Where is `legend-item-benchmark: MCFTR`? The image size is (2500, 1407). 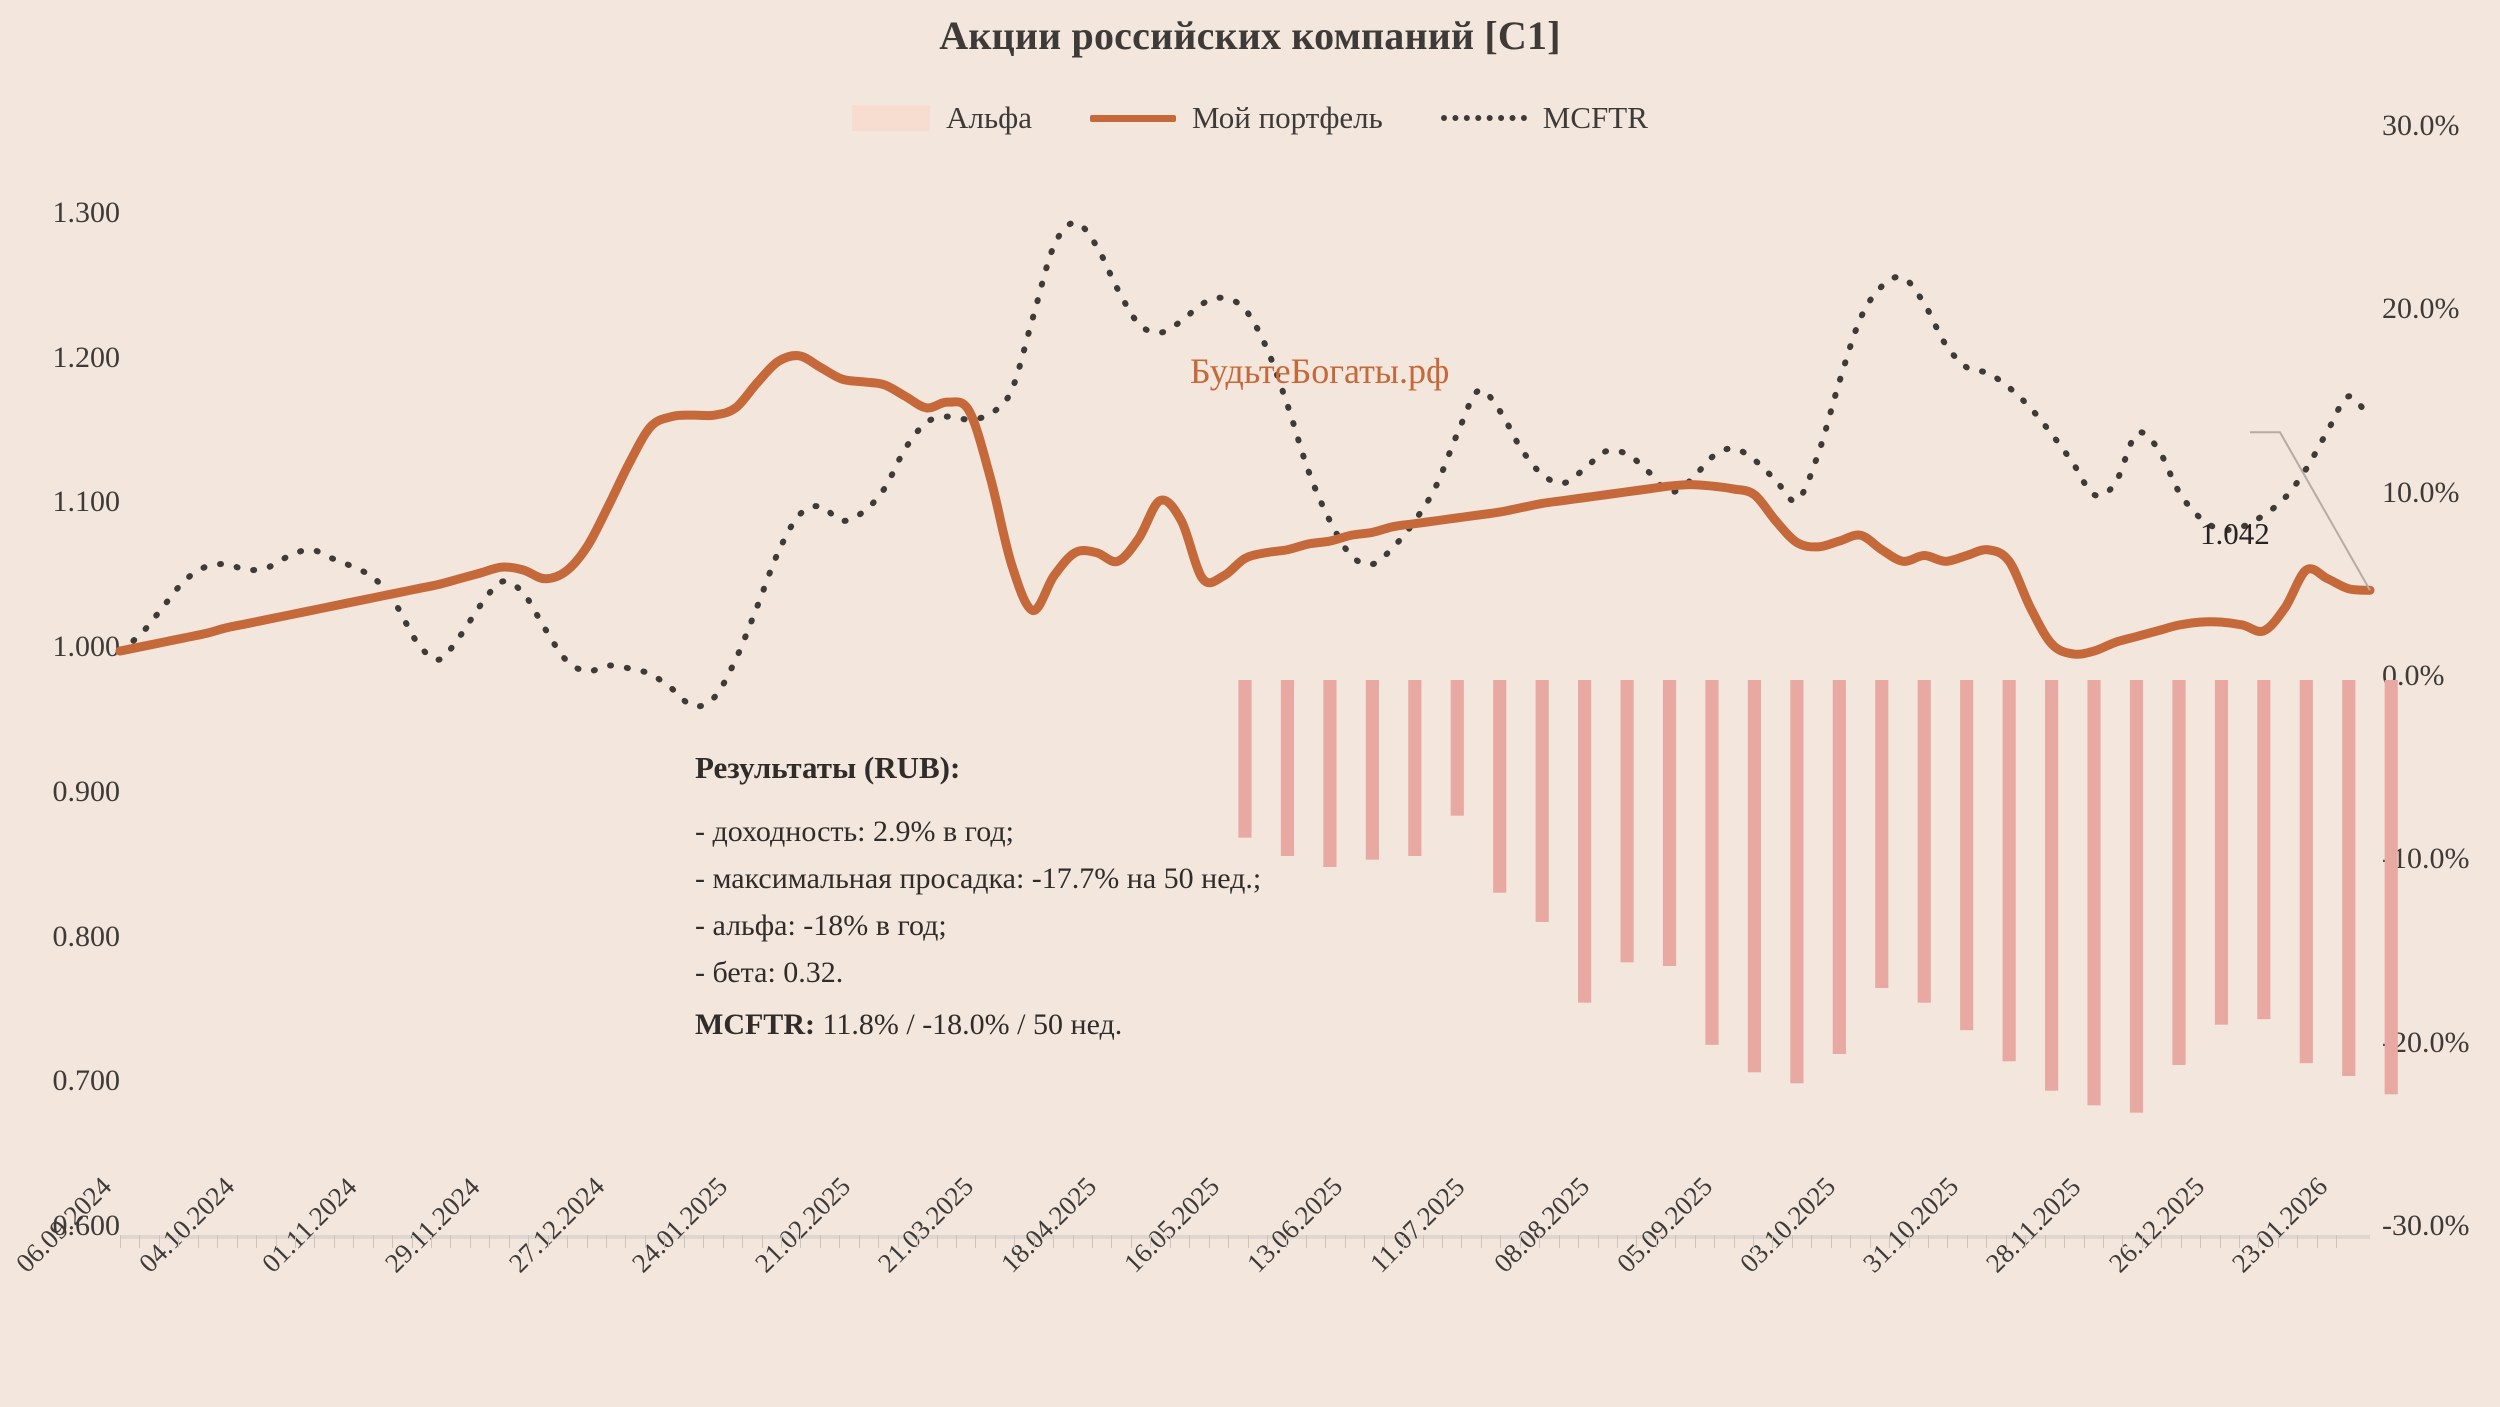 legend-item-benchmark: MCFTR is located at coordinates (1544, 118).